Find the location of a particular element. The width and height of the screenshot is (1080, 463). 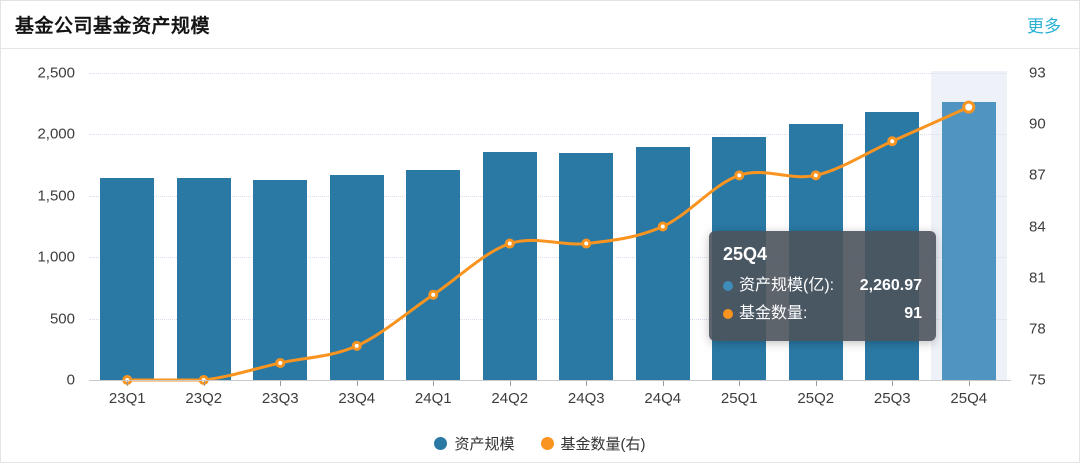

tooltip-value-fund-count: 91 is located at coordinates (913, 313).